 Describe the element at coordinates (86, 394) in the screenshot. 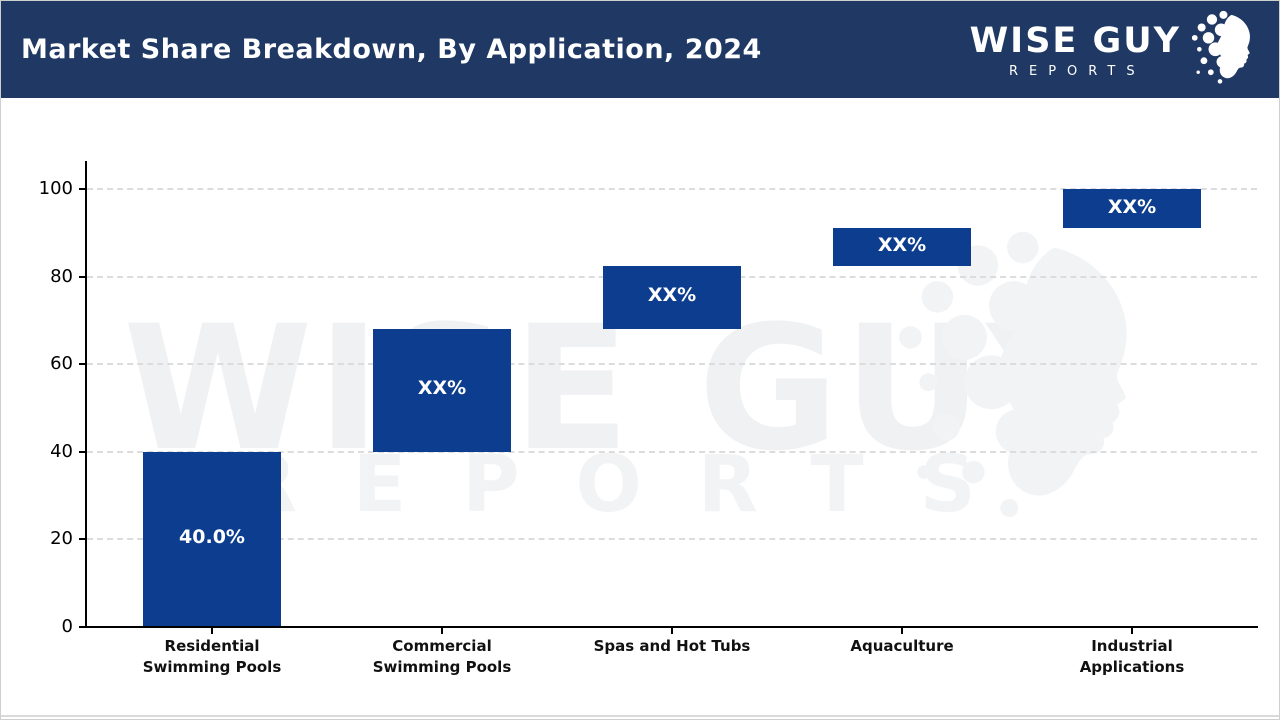

I see `y-axis` at that location.